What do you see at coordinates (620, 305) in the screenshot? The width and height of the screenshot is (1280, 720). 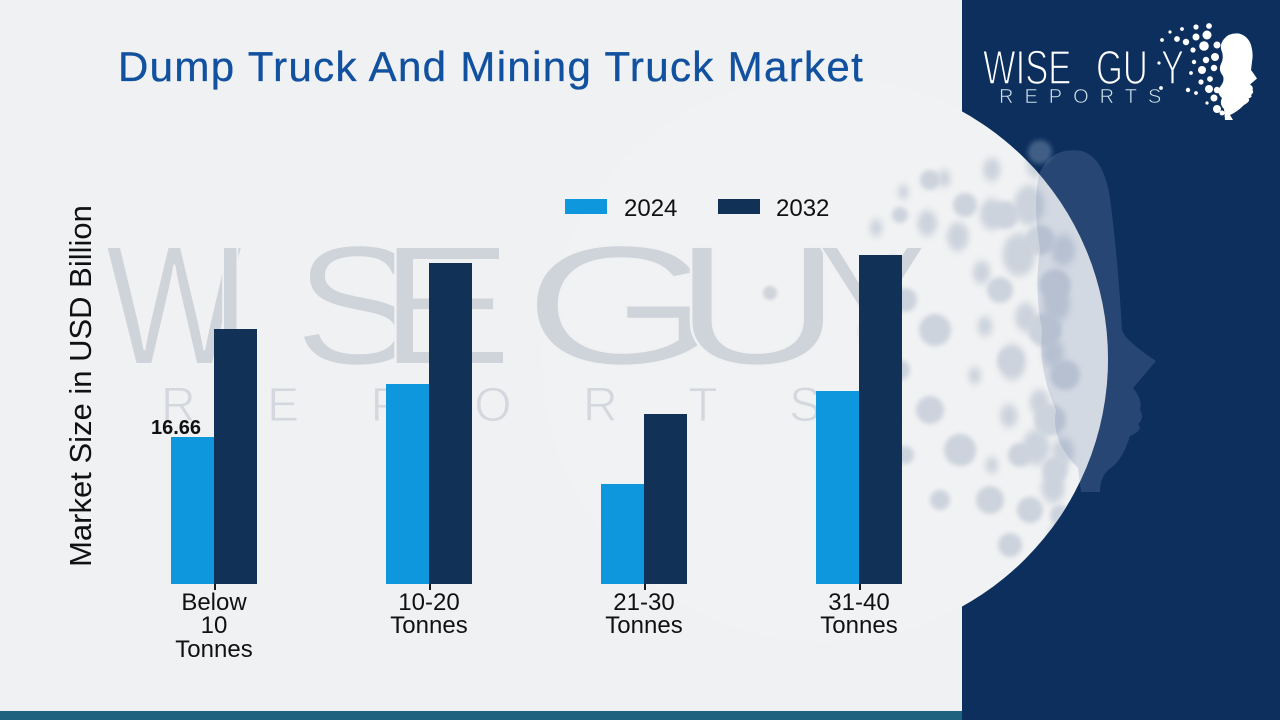 I see `svg-text: G` at bounding box center [620, 305].